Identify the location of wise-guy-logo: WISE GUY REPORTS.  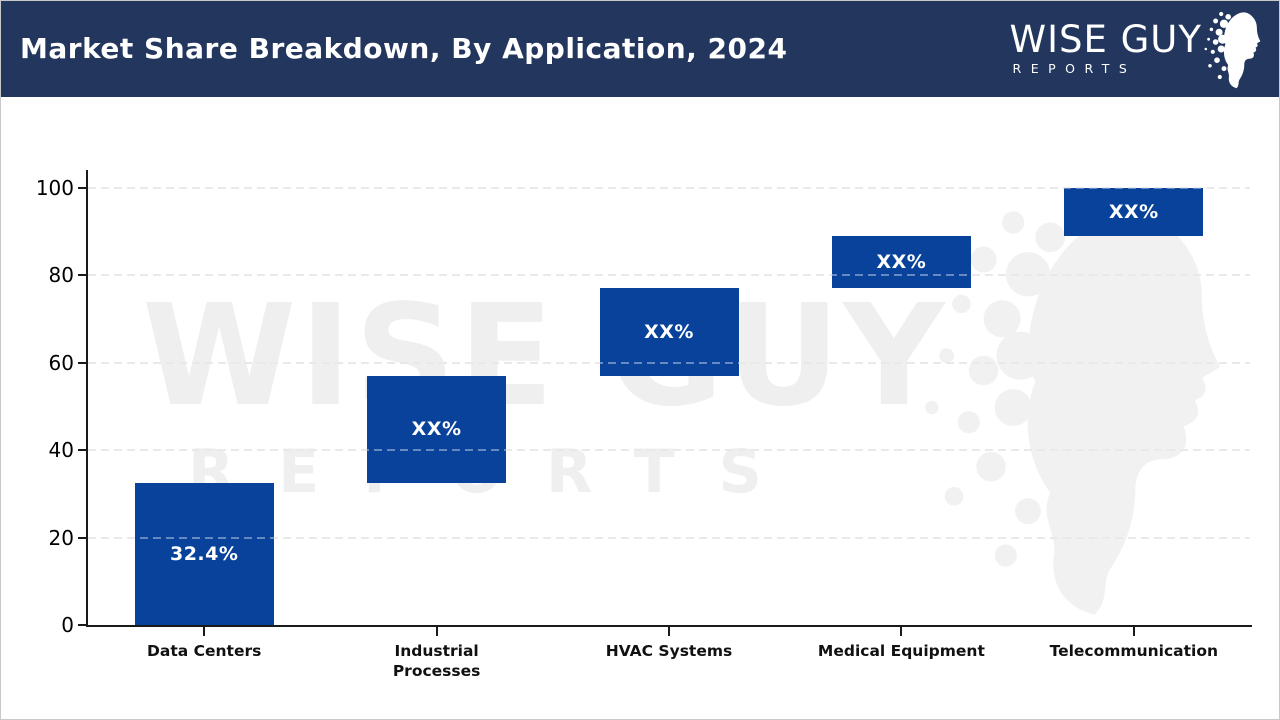
(1145, 49).